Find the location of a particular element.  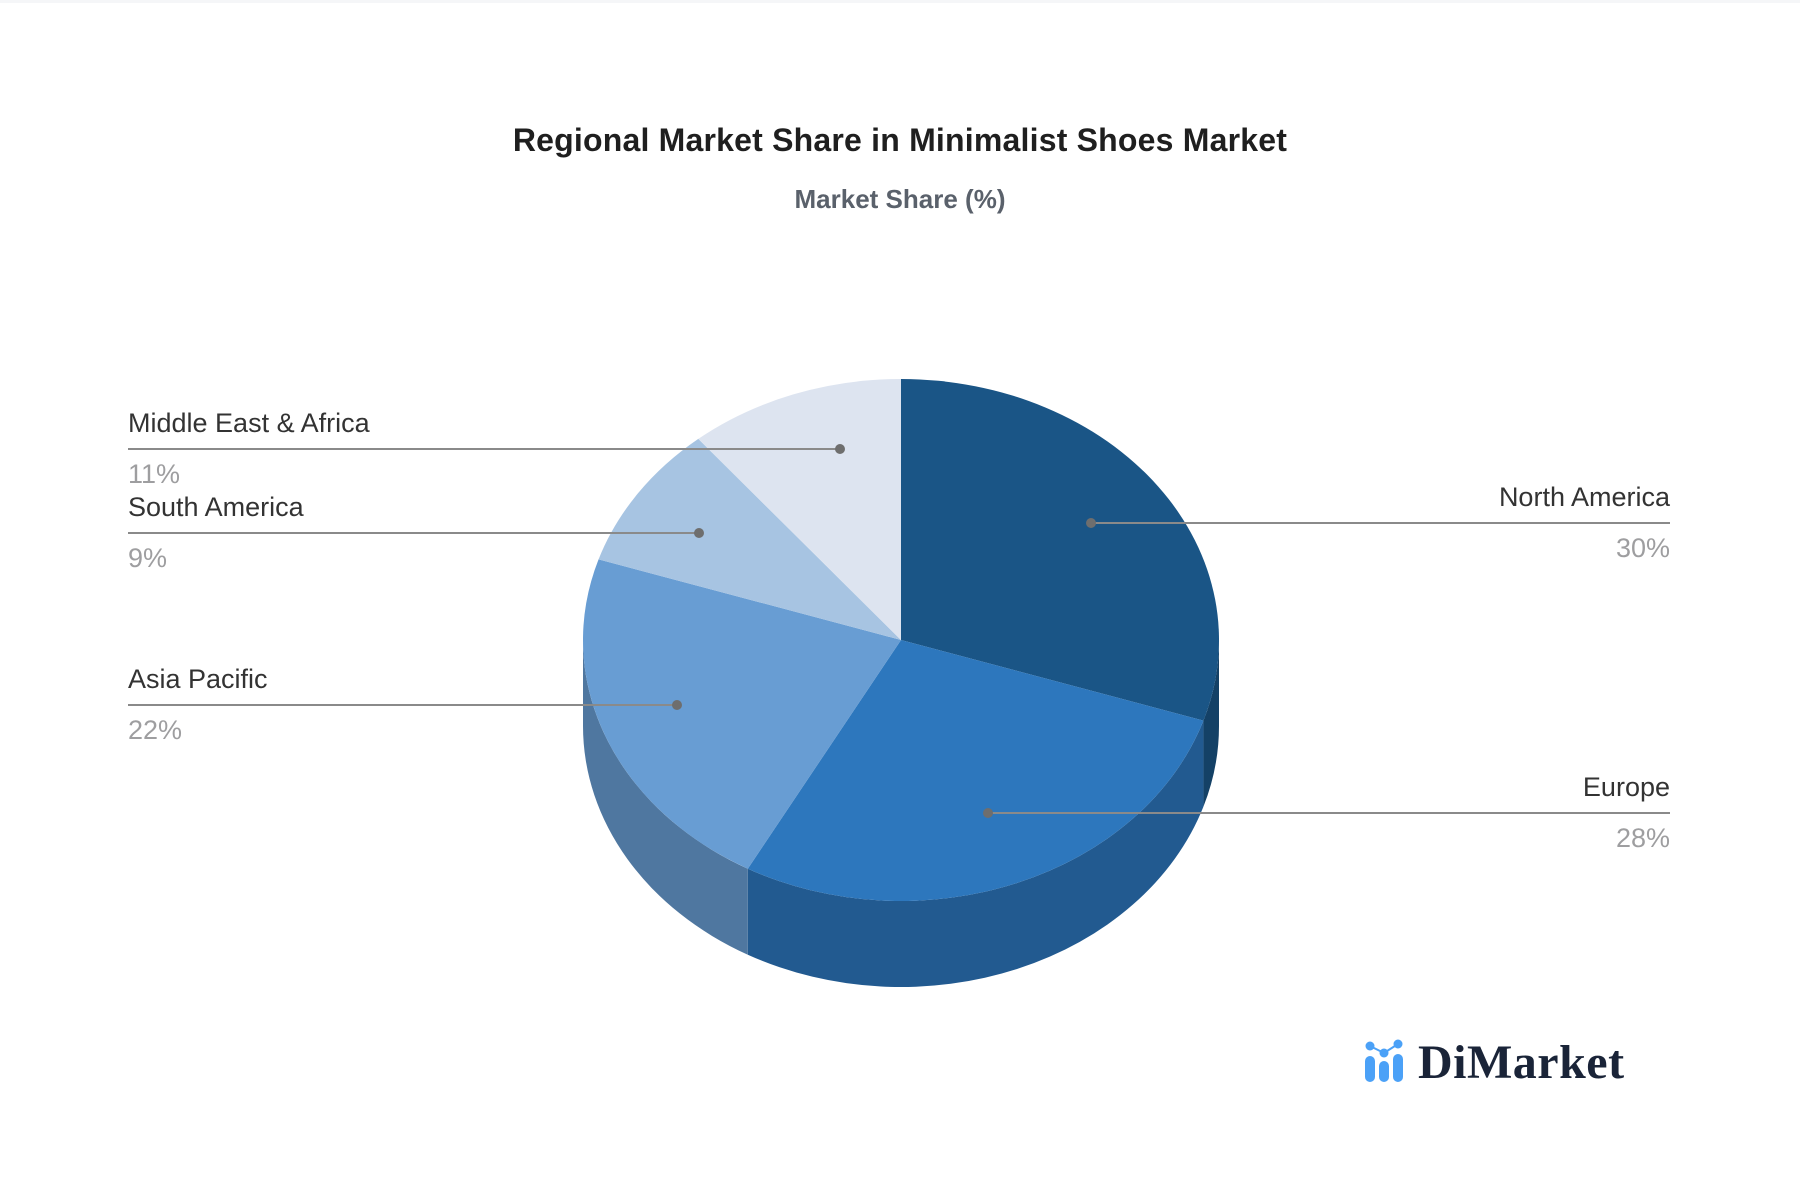

pie-slice-asia-pacific is located at coordinates (741, 714).